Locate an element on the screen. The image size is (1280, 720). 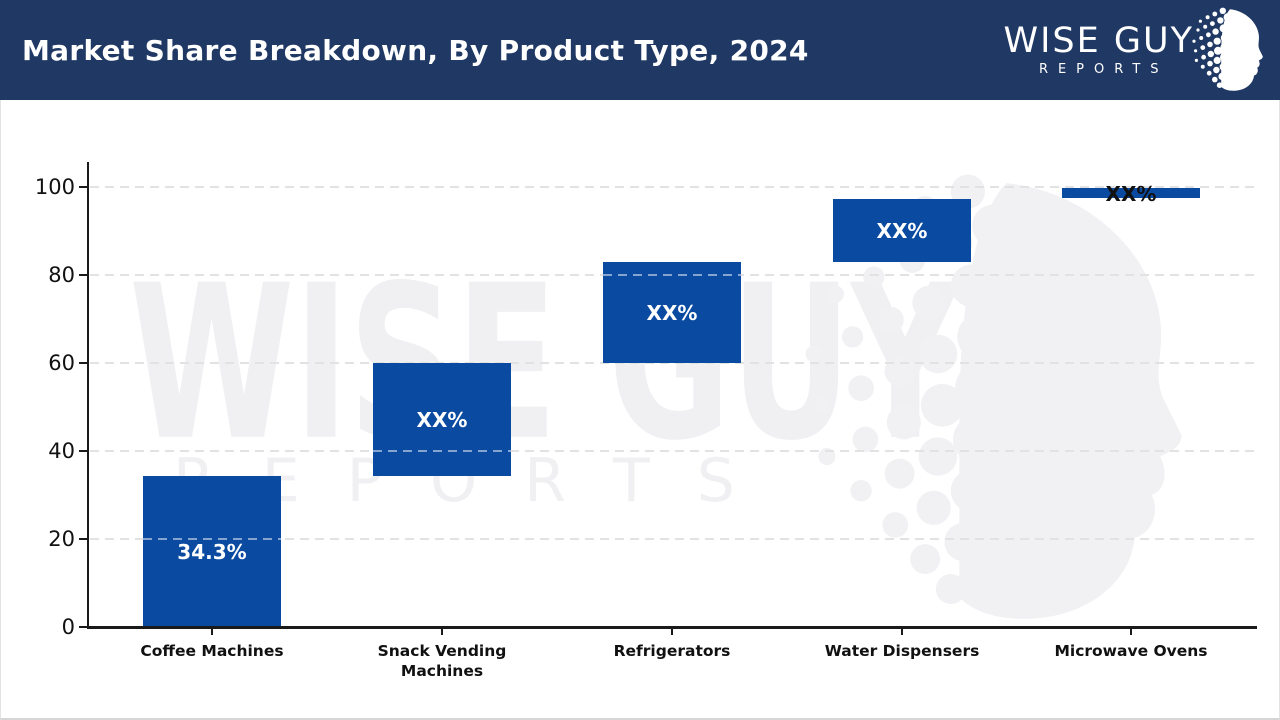
x-axis-label: Refrigerators is located at coordinates (672, 651).